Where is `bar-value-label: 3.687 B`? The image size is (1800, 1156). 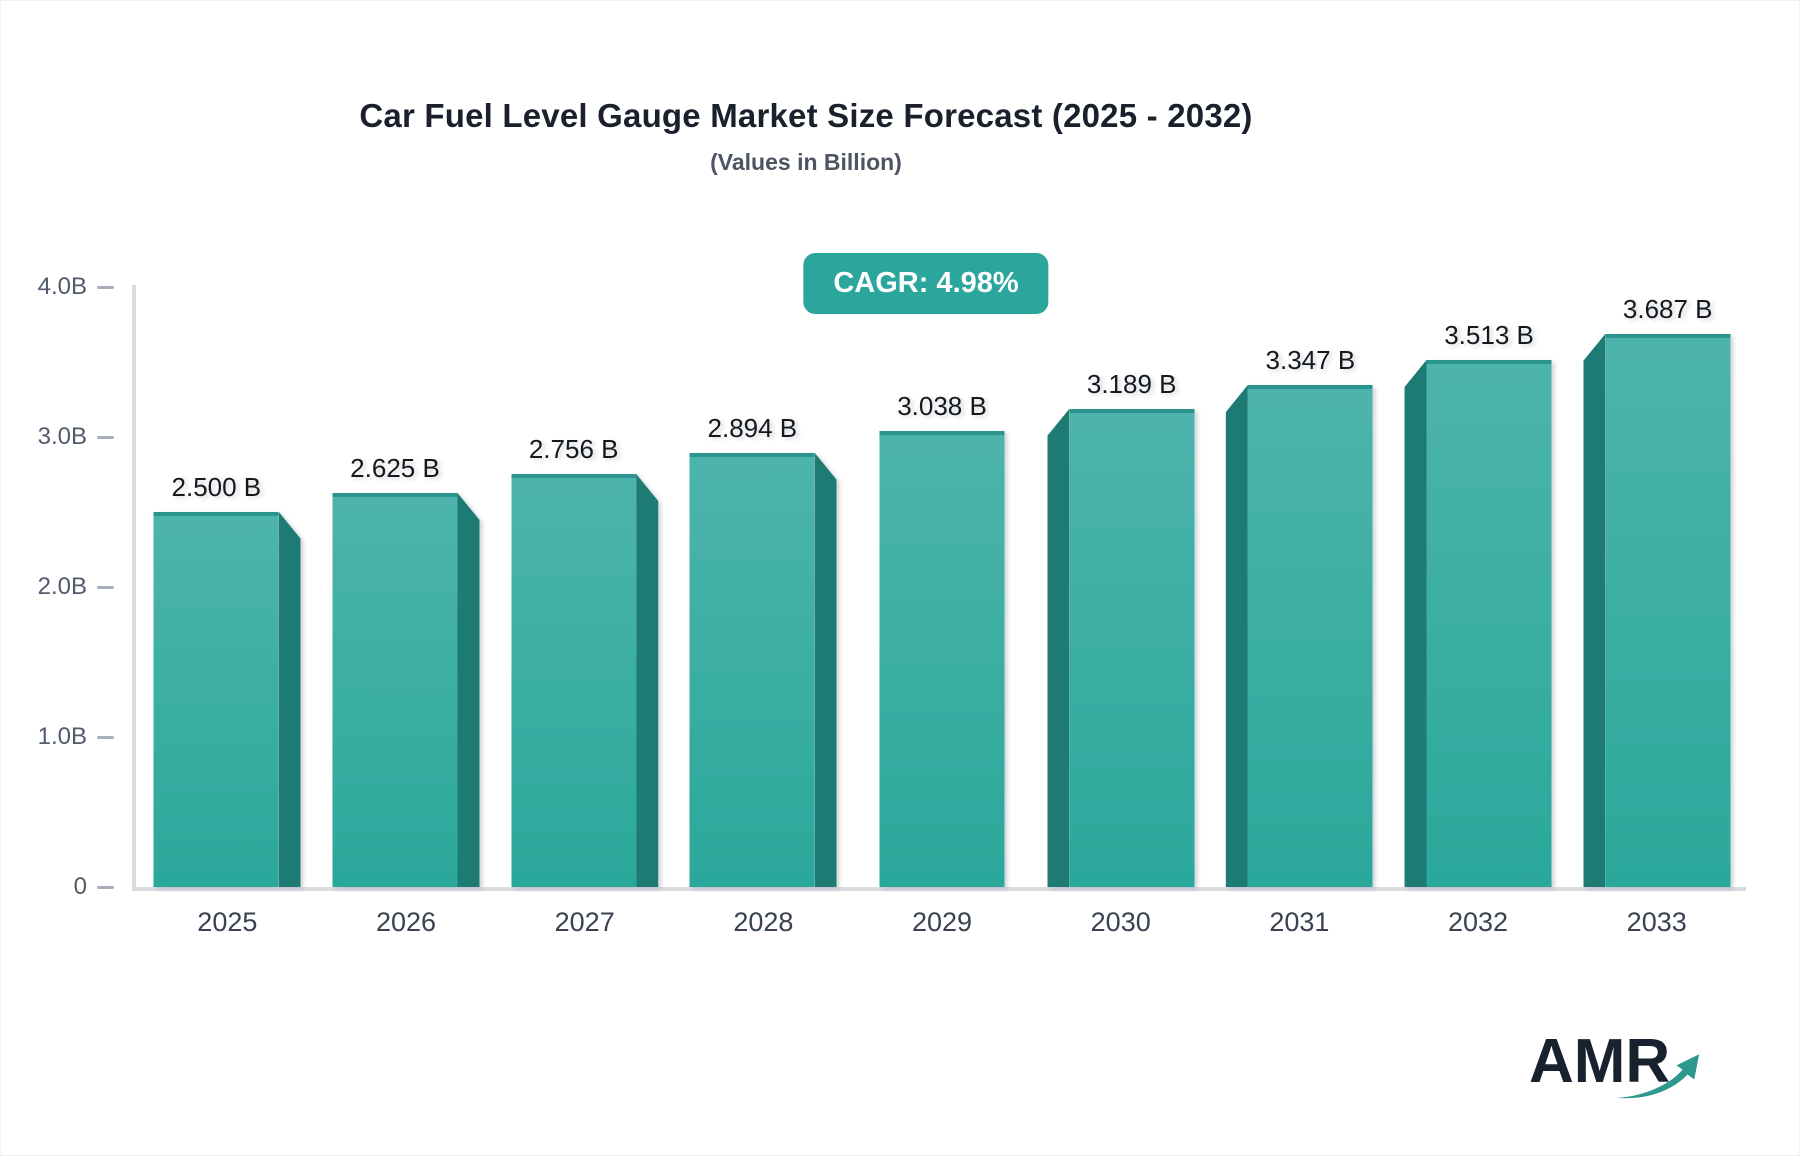 bar-value-label: 3.687 B is located at coordinates (1667, 309).